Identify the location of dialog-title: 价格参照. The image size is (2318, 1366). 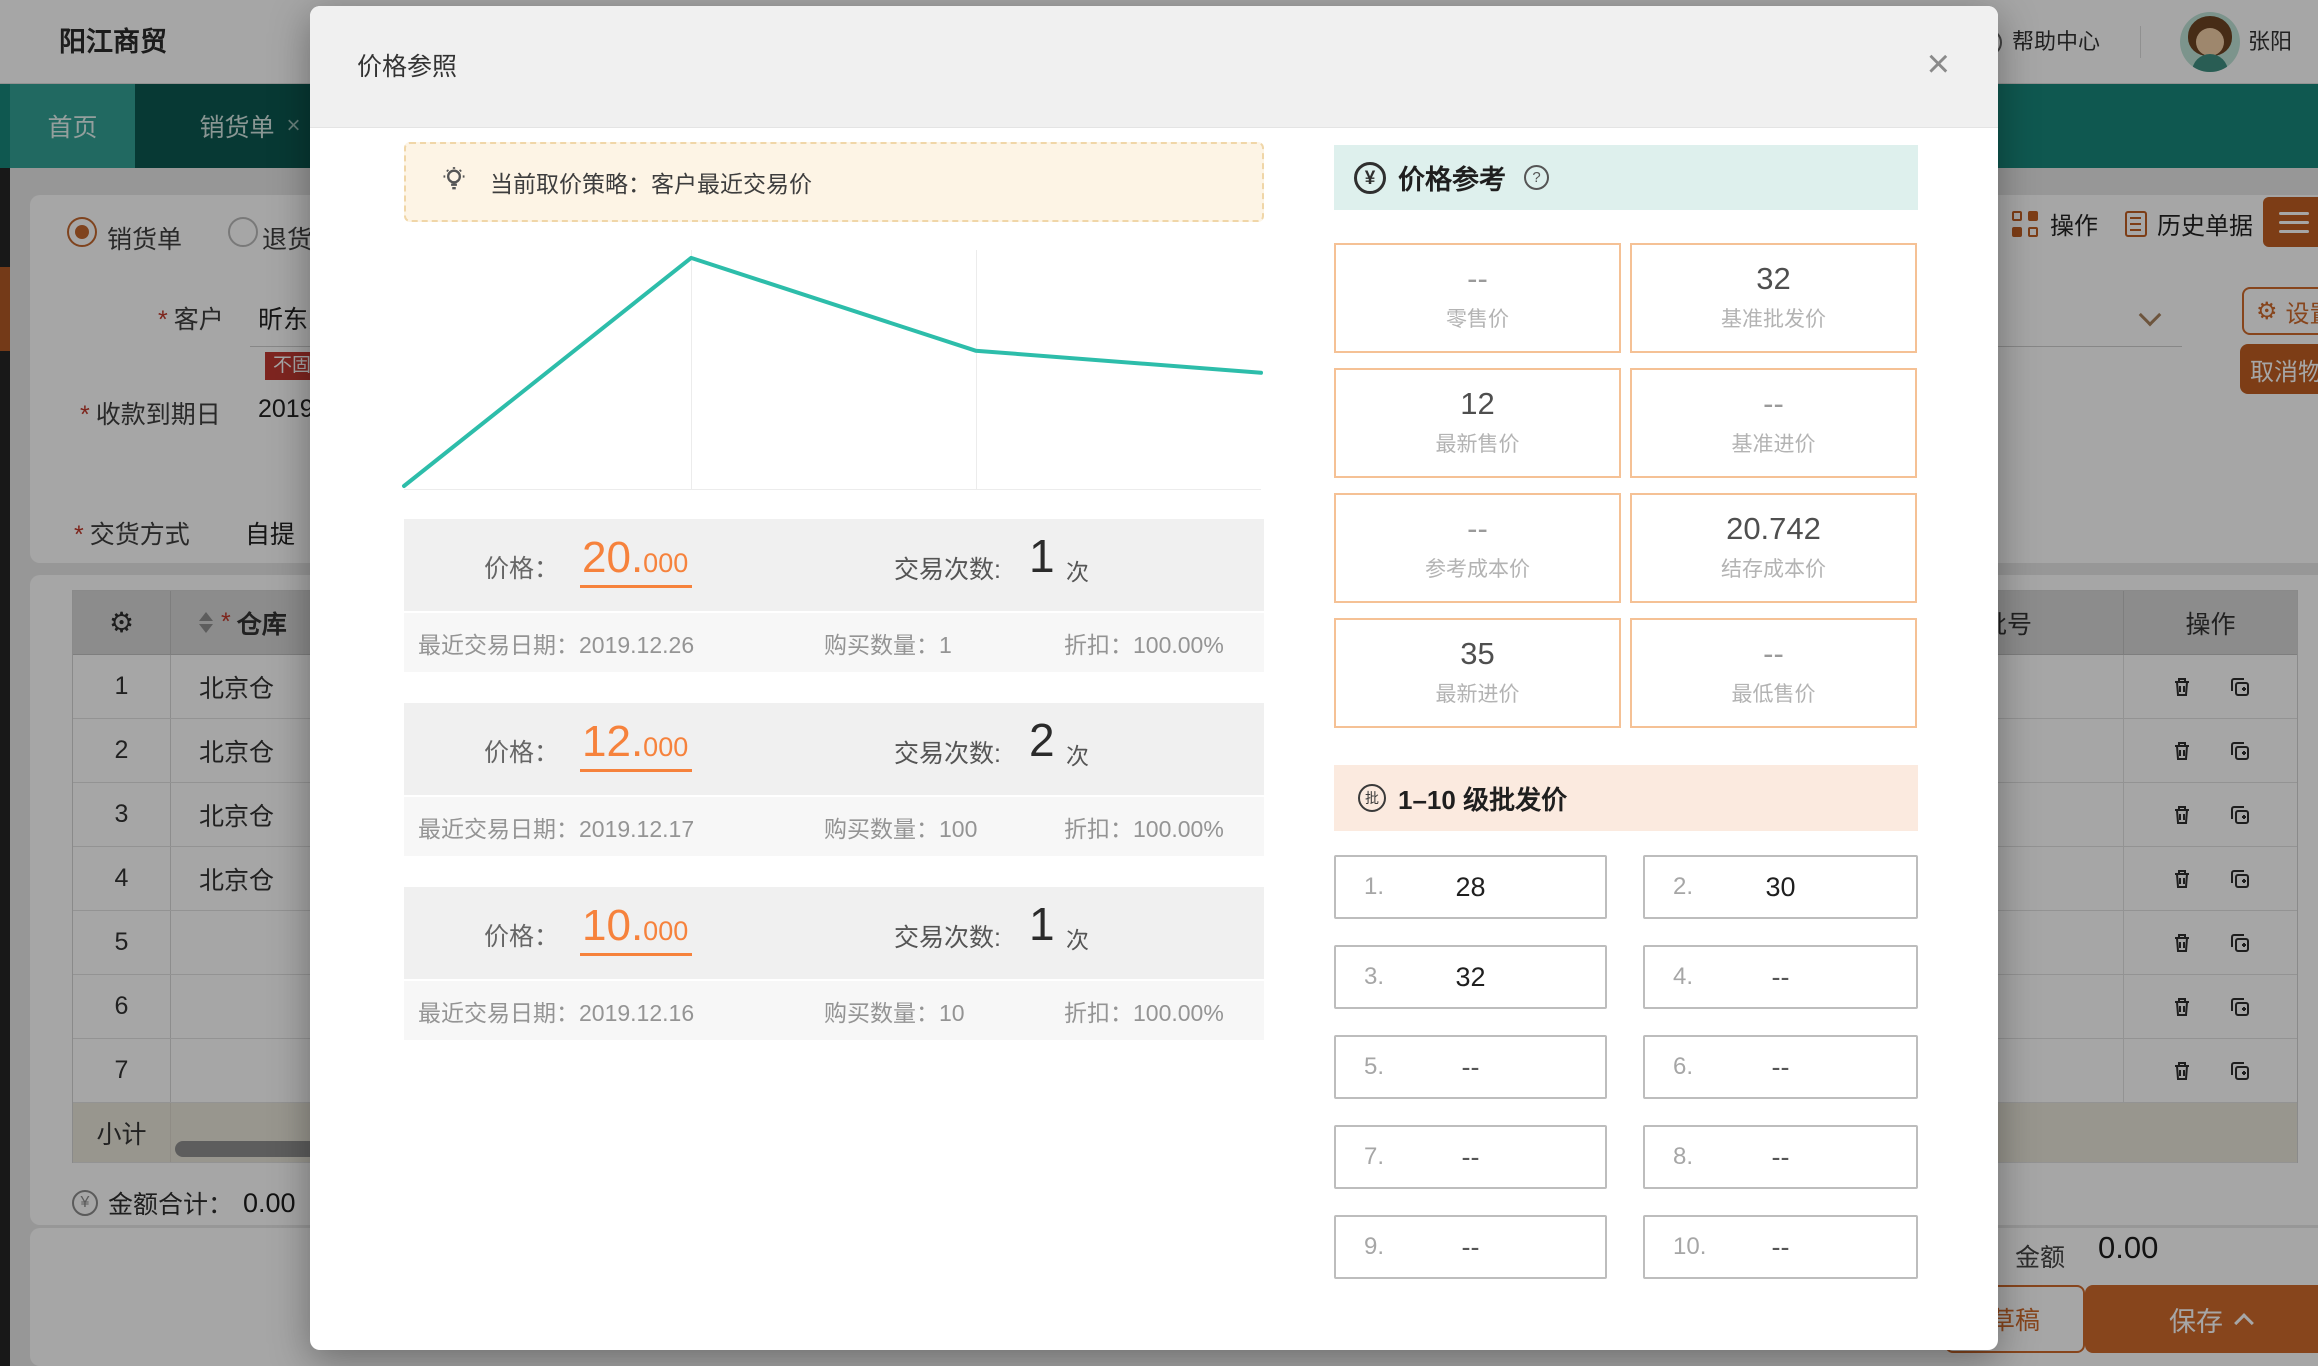
(407, 67).